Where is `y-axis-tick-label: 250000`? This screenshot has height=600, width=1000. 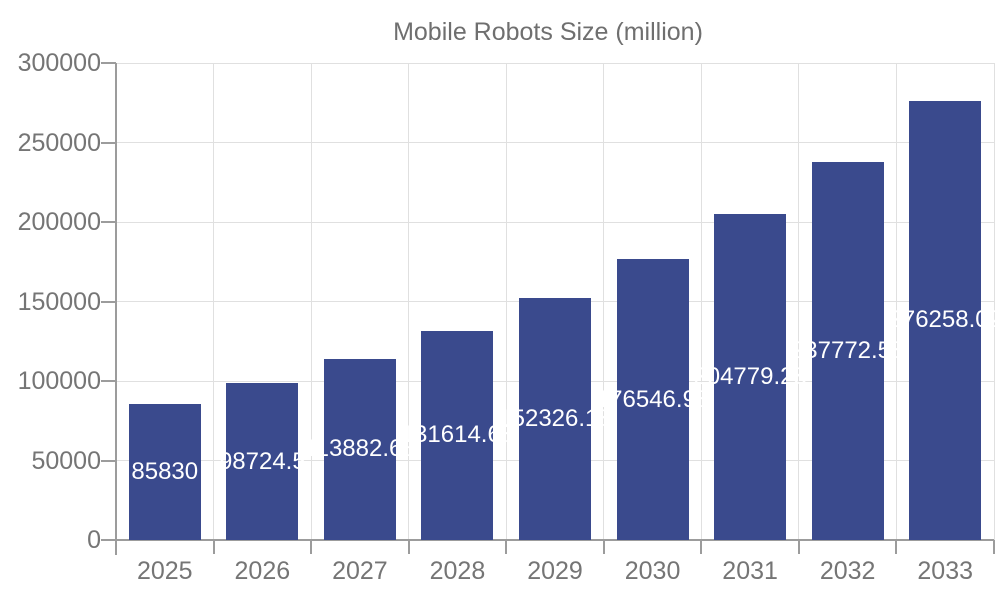
y-axis-tick-label: 250000 is located at coordinates (59, 142).